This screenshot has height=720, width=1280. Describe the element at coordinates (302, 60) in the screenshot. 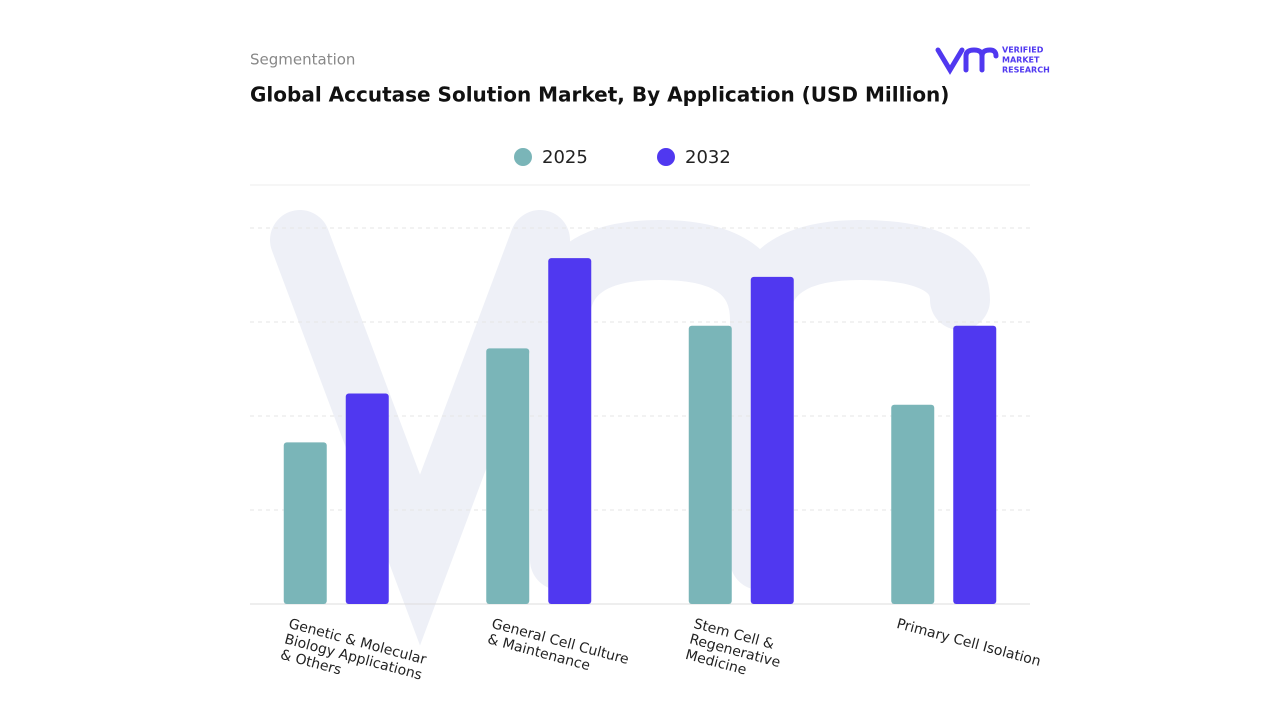

I see `section-label: Segmentation` at that location.